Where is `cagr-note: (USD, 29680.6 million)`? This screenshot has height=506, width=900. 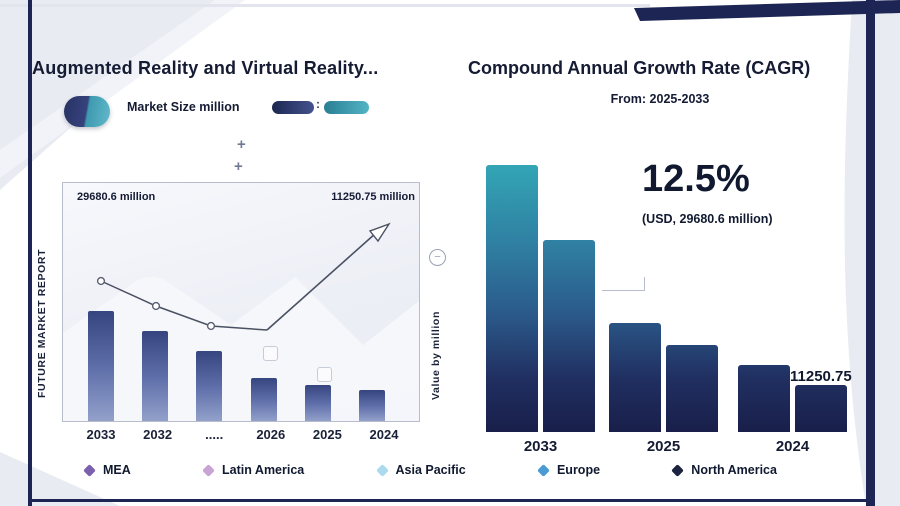 cagr-note: (USD, 29680.6 million) is located at coordinates (707, 219).